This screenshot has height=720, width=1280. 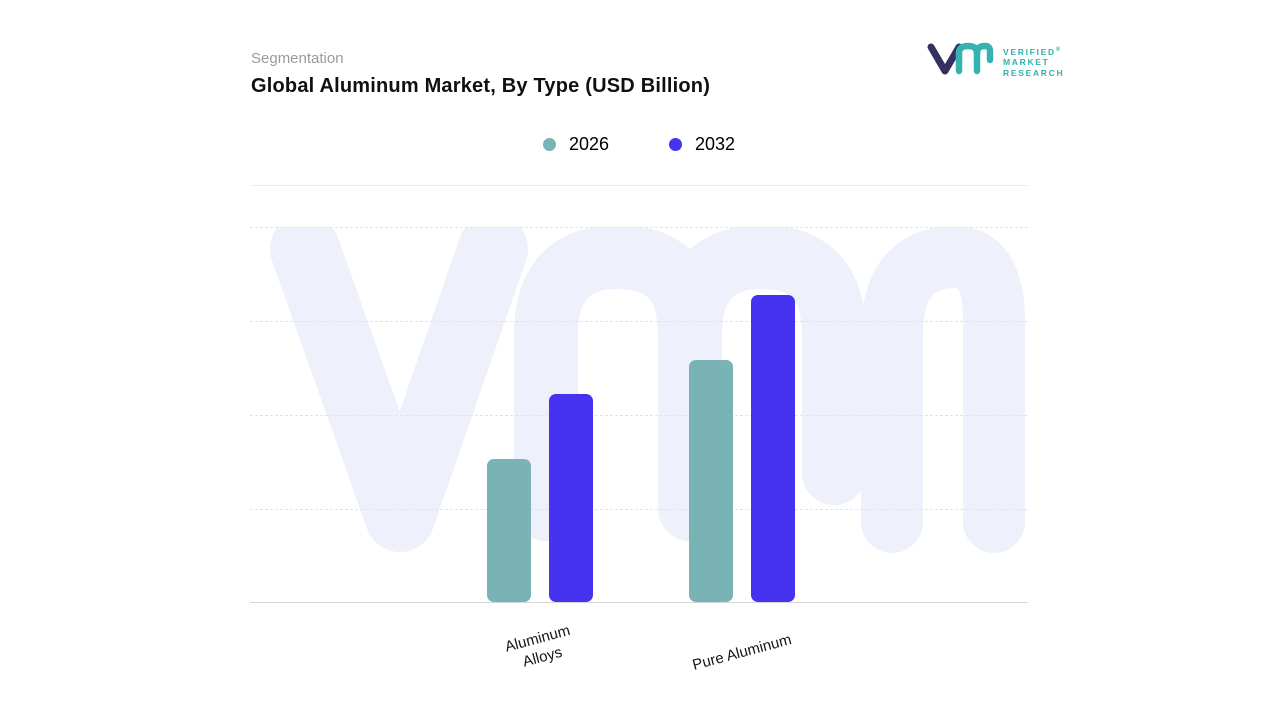 I want to click on legend-dot-2032, so click(x=675, y=144).